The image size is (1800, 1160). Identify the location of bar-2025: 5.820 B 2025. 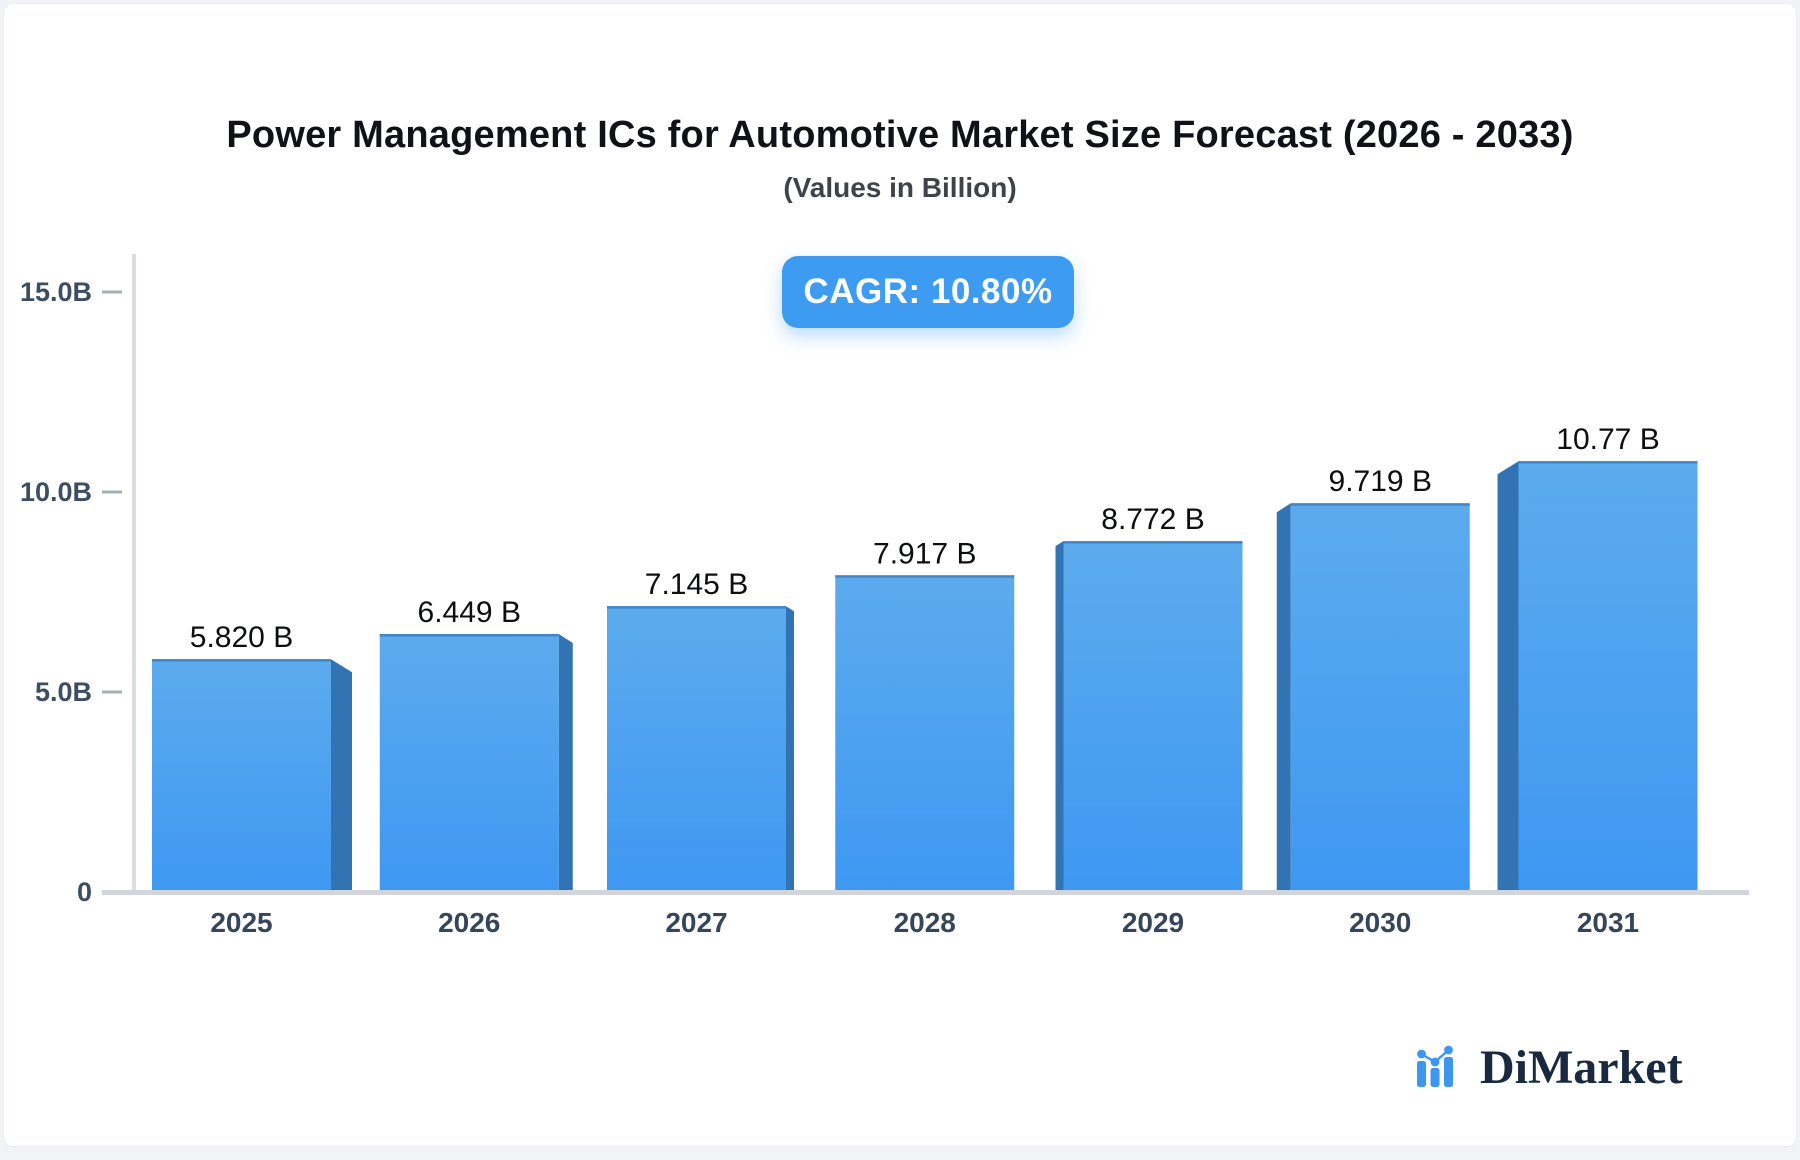
(252, 779).